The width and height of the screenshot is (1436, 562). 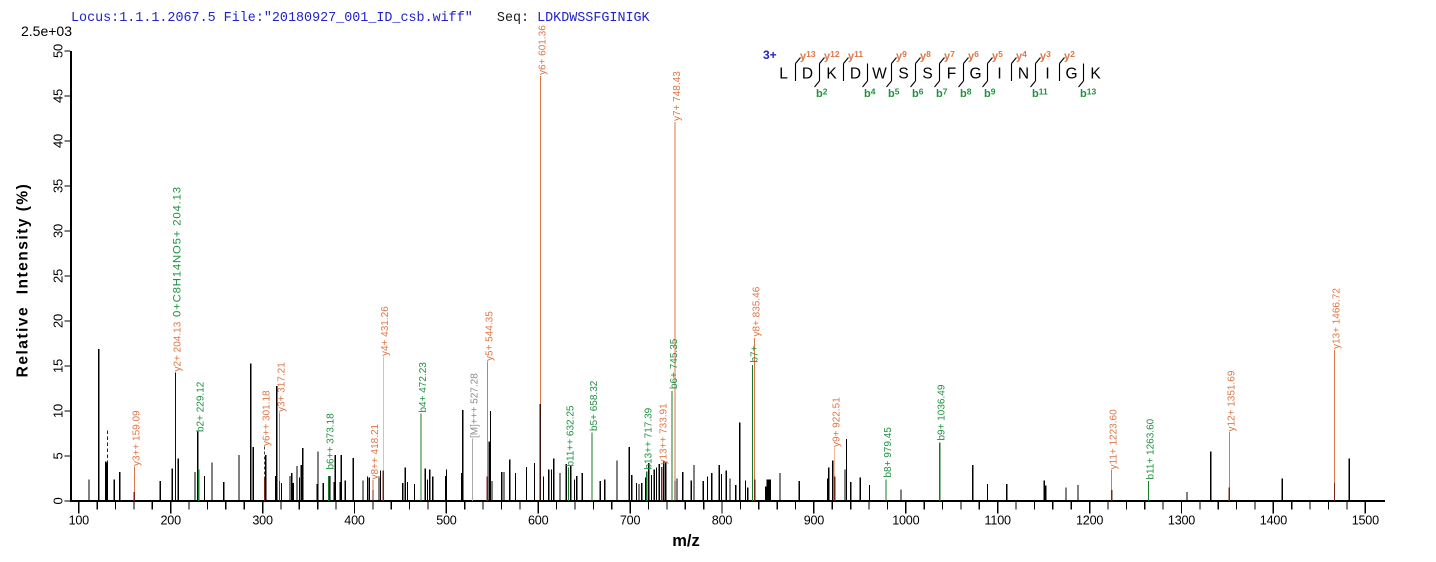 What do you see at coordinates (57, 51) in the screenshot?
I see `svg-text: 50` at bounding box center [57, 51].